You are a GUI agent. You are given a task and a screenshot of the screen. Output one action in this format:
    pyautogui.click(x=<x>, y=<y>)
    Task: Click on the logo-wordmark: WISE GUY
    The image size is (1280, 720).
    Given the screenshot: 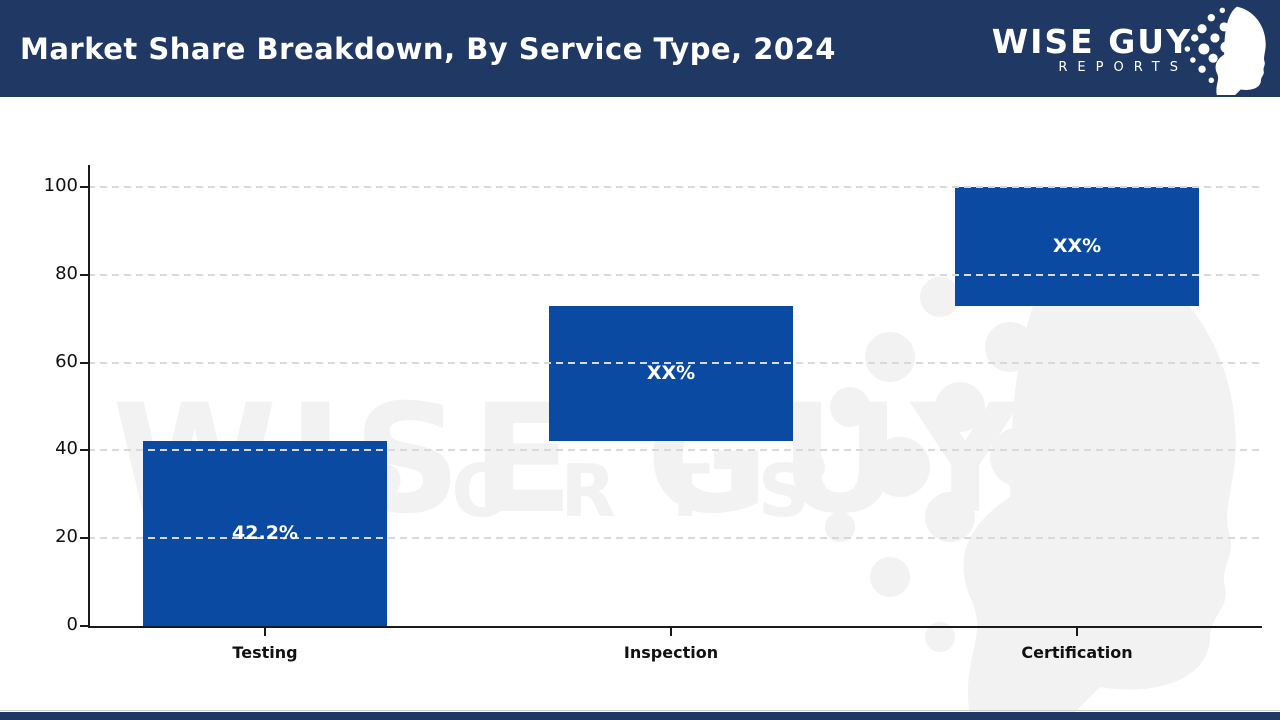 What is the action you would take?
    pyautogui.click(x=1091, y=41)
    